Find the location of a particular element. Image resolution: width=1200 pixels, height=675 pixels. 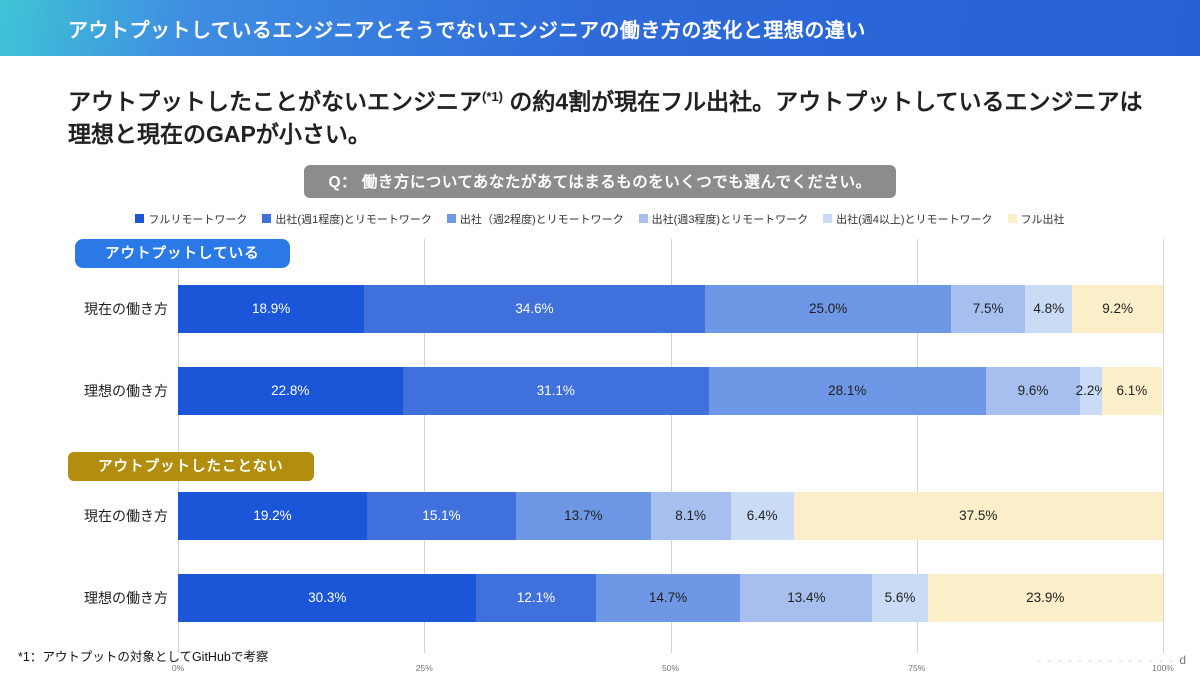

bar-segment-value: 18.9% is located at coordinates (271, 309).